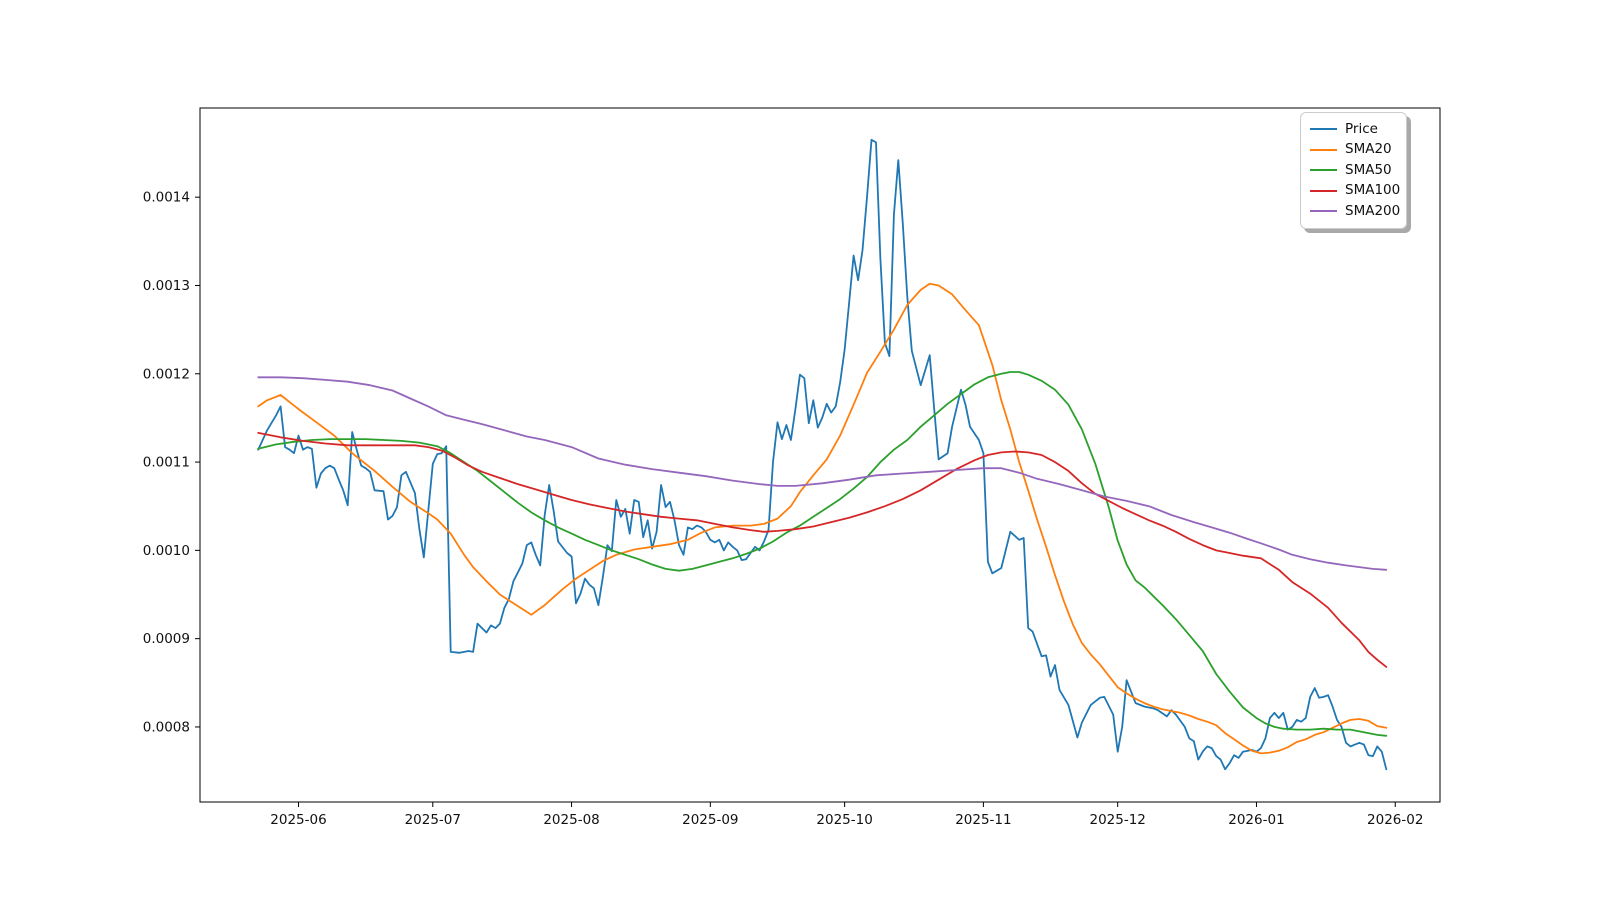 Image resolution: width=1600 pixels, height=900 pixels. Describe the element at coordinates (1256, 820) in the screenshot. I see `x-tick-label: 2026-01` at that location.